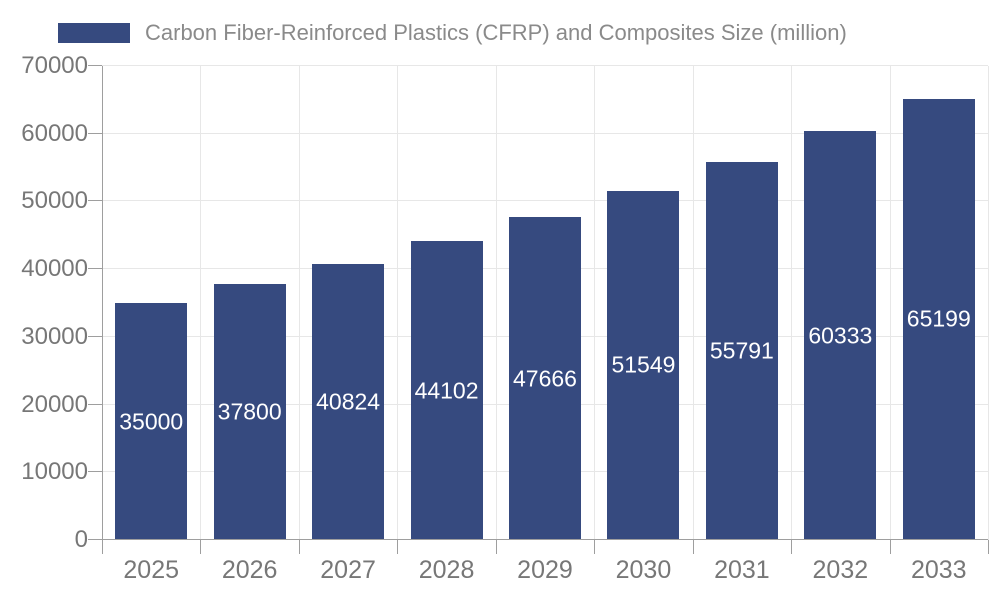 The width and height of the screenshot is (1000, 600). What do you see at coordinates (54, 133) in the screenshot?
I see `y-tick-label: 60000` at bounding box center [54, 133].